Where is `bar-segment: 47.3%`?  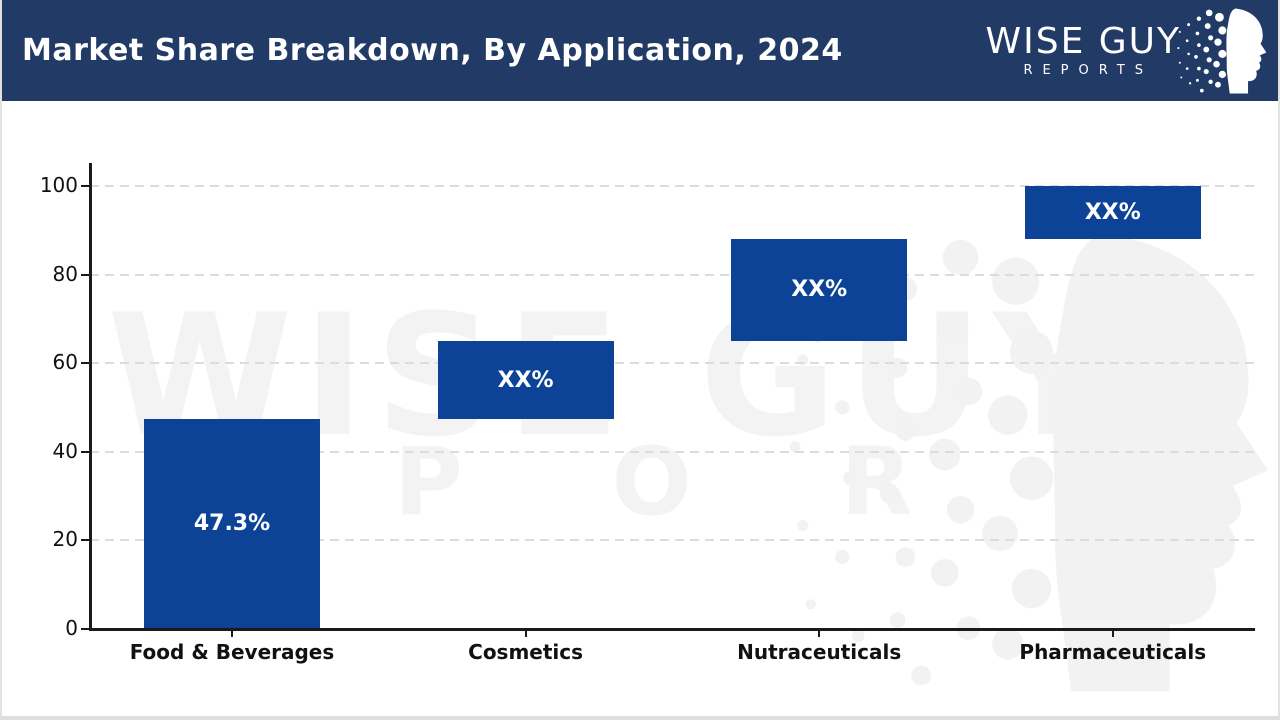
bar-segment: 47.3% is located at coordinates (232, 524).